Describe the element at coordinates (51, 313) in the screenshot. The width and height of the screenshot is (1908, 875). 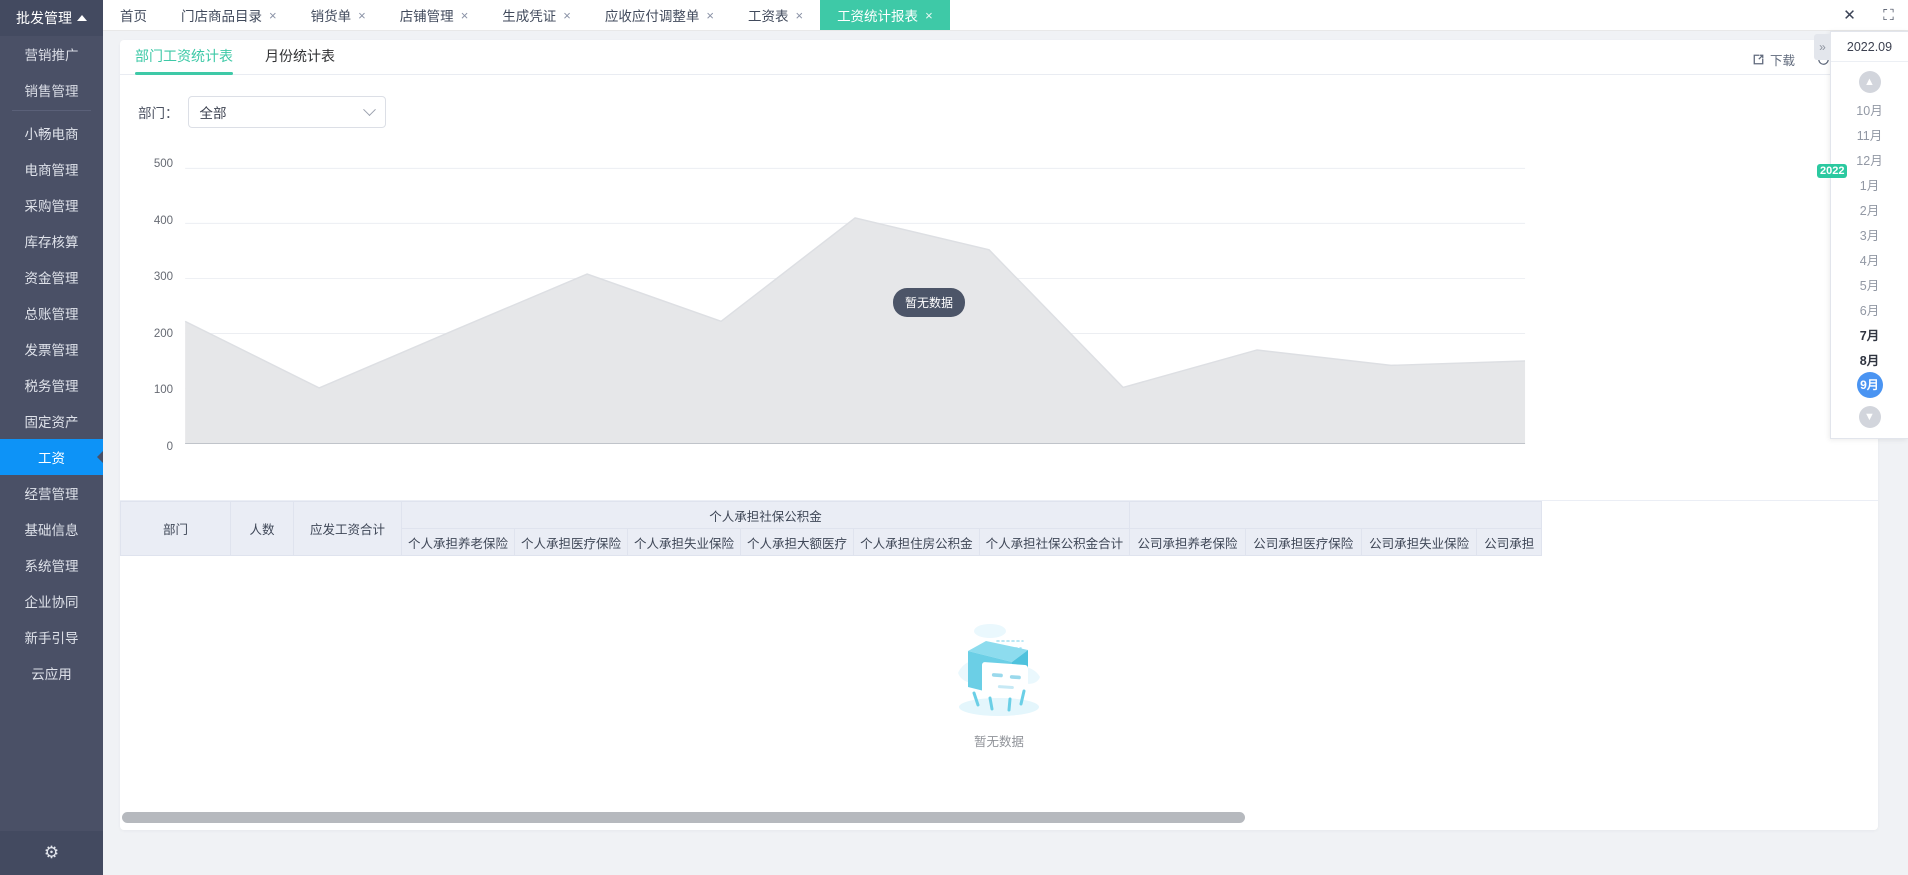
I see `sidebar-item-5: 总账管理` at that location.